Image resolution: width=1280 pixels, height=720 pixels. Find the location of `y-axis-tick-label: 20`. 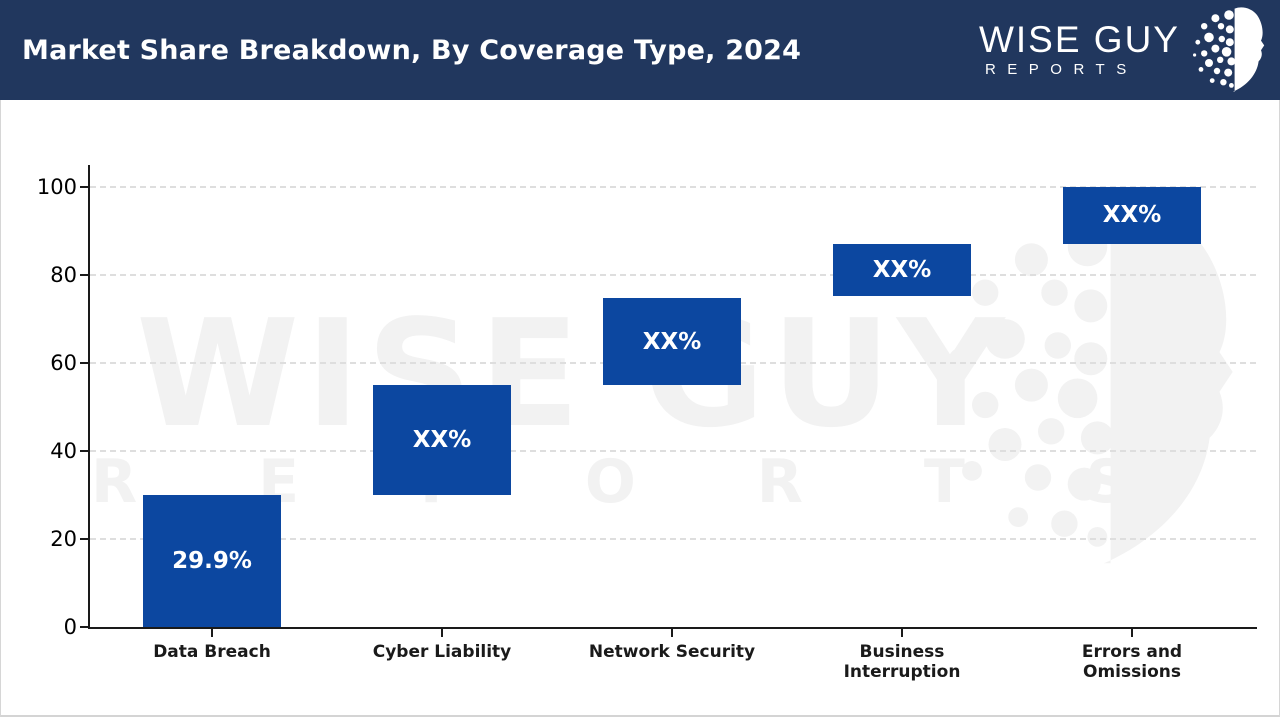

y-axis-tick-label: 20 is located at coordinates (63, 538).